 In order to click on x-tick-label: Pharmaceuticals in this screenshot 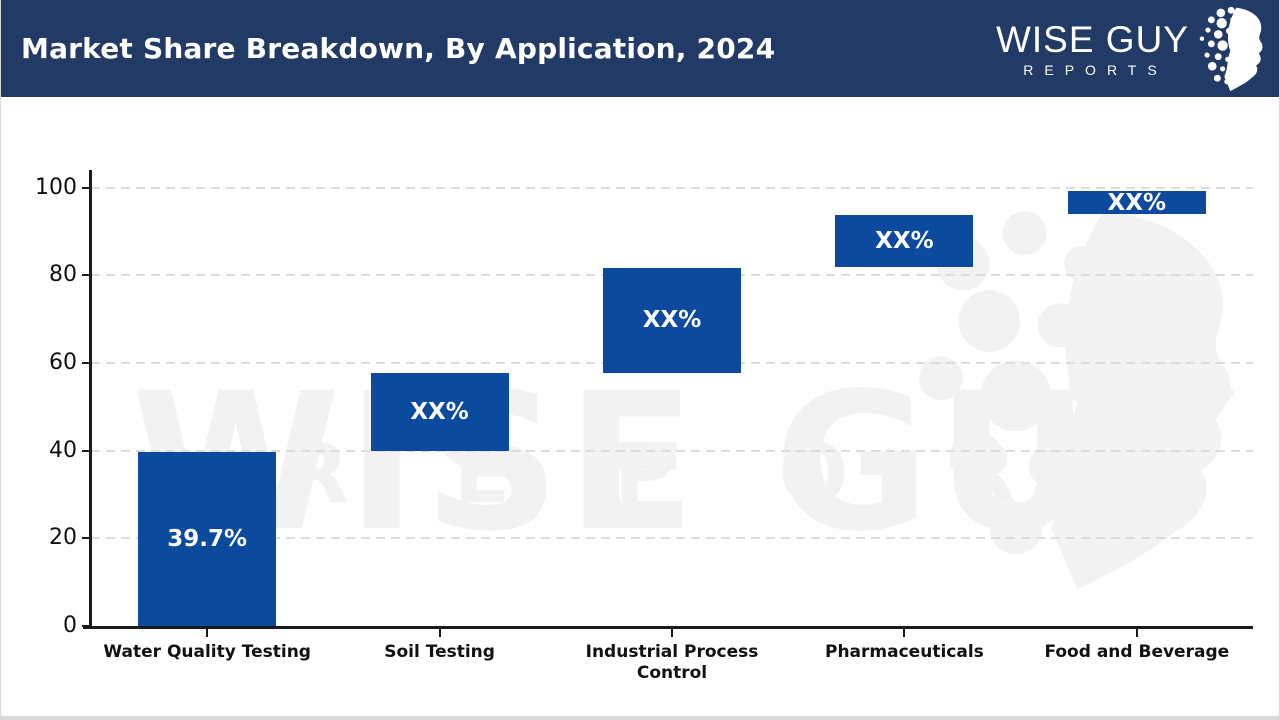, I will do `click(904, 652)`.